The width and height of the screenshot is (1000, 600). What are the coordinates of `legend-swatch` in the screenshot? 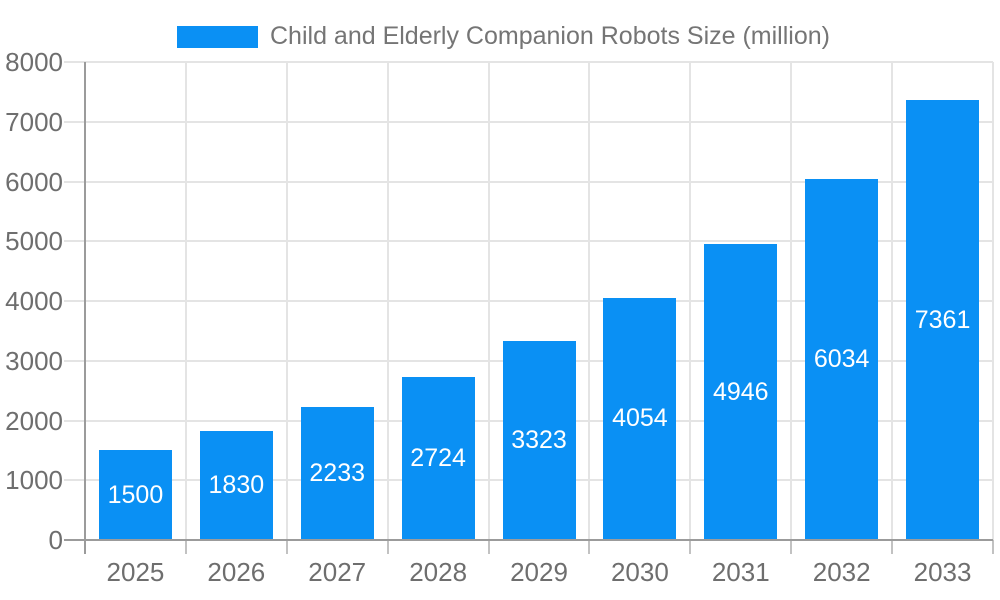 It's located at (217, 36).